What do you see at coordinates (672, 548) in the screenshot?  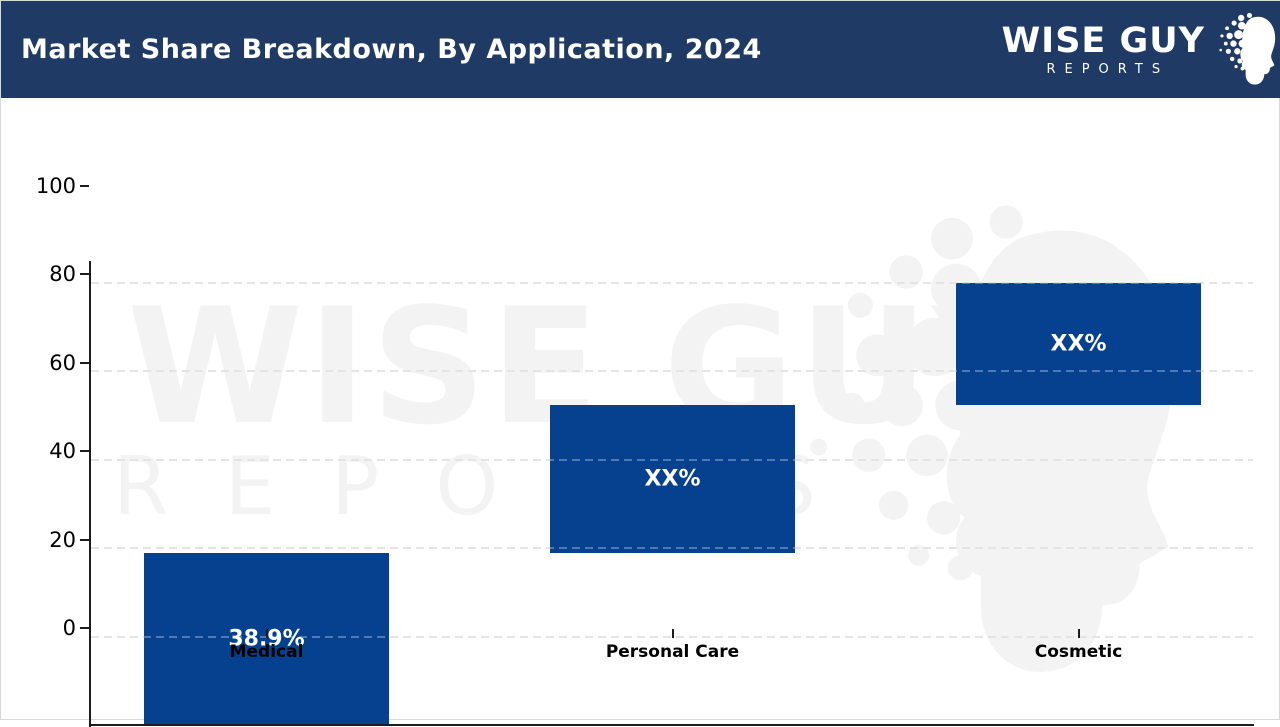 I see `gridline-y40` at bounding box center [672, 548].